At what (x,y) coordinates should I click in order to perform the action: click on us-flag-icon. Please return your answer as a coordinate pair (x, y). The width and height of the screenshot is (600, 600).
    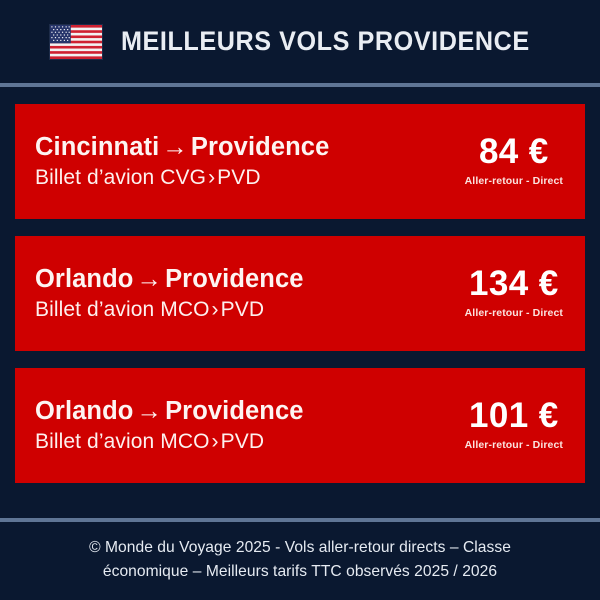
    Looking at the image, I should click on (75, 41).